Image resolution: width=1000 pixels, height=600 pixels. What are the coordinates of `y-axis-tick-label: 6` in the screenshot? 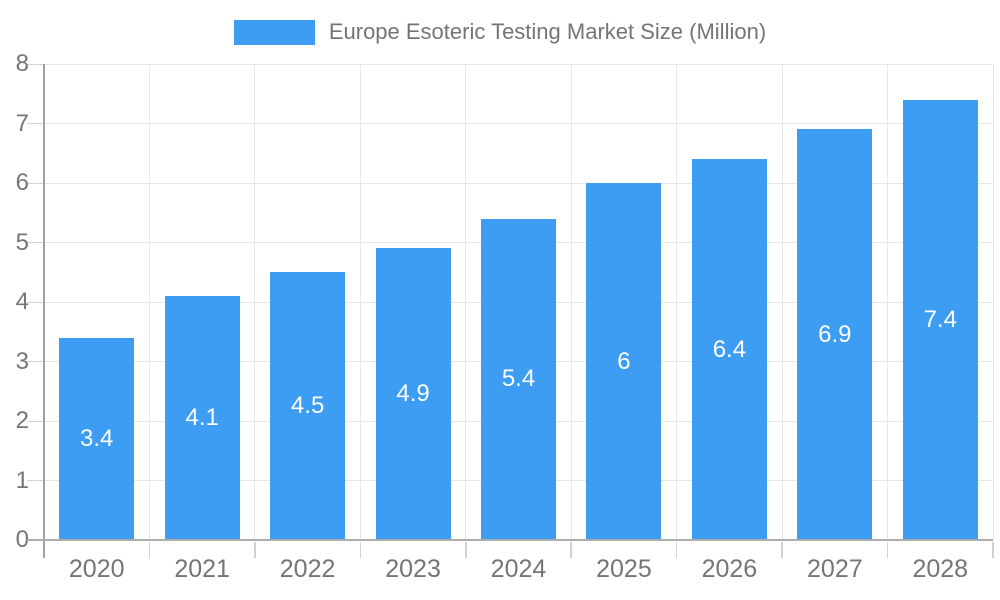 It's located at (22, 182).